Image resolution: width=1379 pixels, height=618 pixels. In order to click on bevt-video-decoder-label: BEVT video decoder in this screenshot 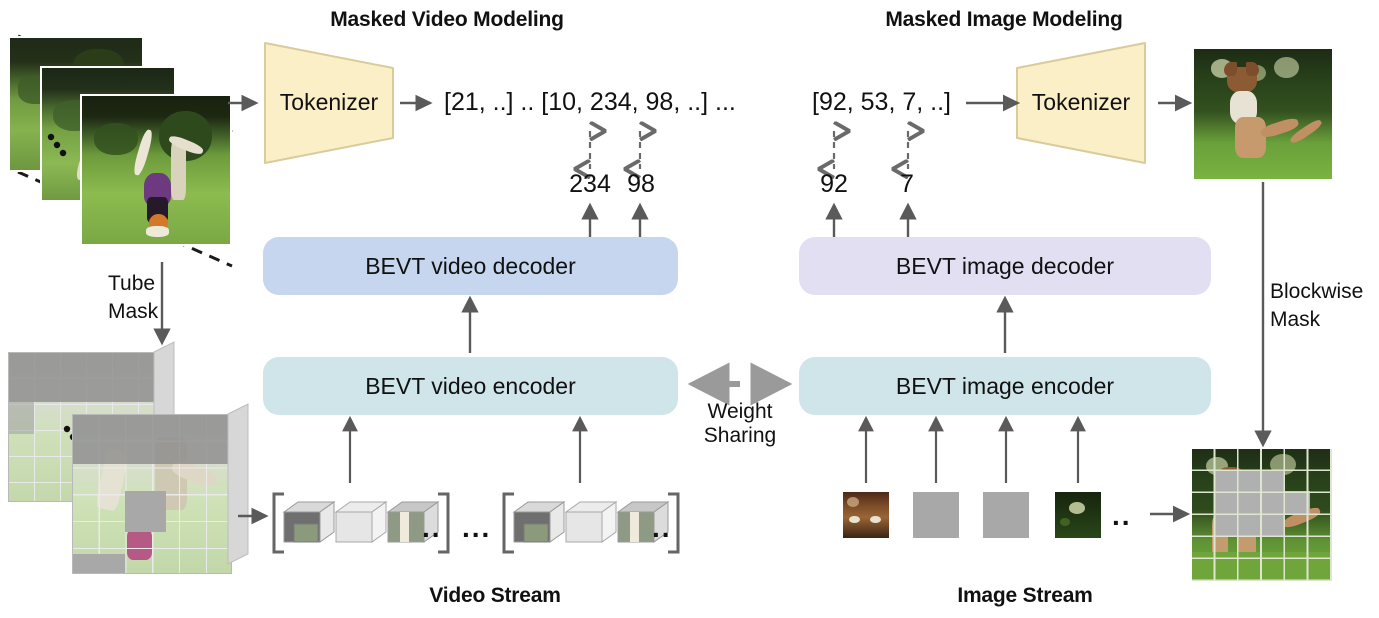, I will do `click(470, 265)`.